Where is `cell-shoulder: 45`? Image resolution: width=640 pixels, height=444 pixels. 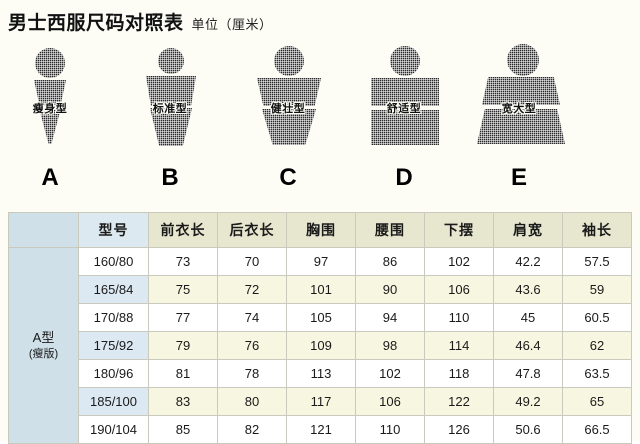
cell-shoulder: 45 is located at coordinates (528, 317).